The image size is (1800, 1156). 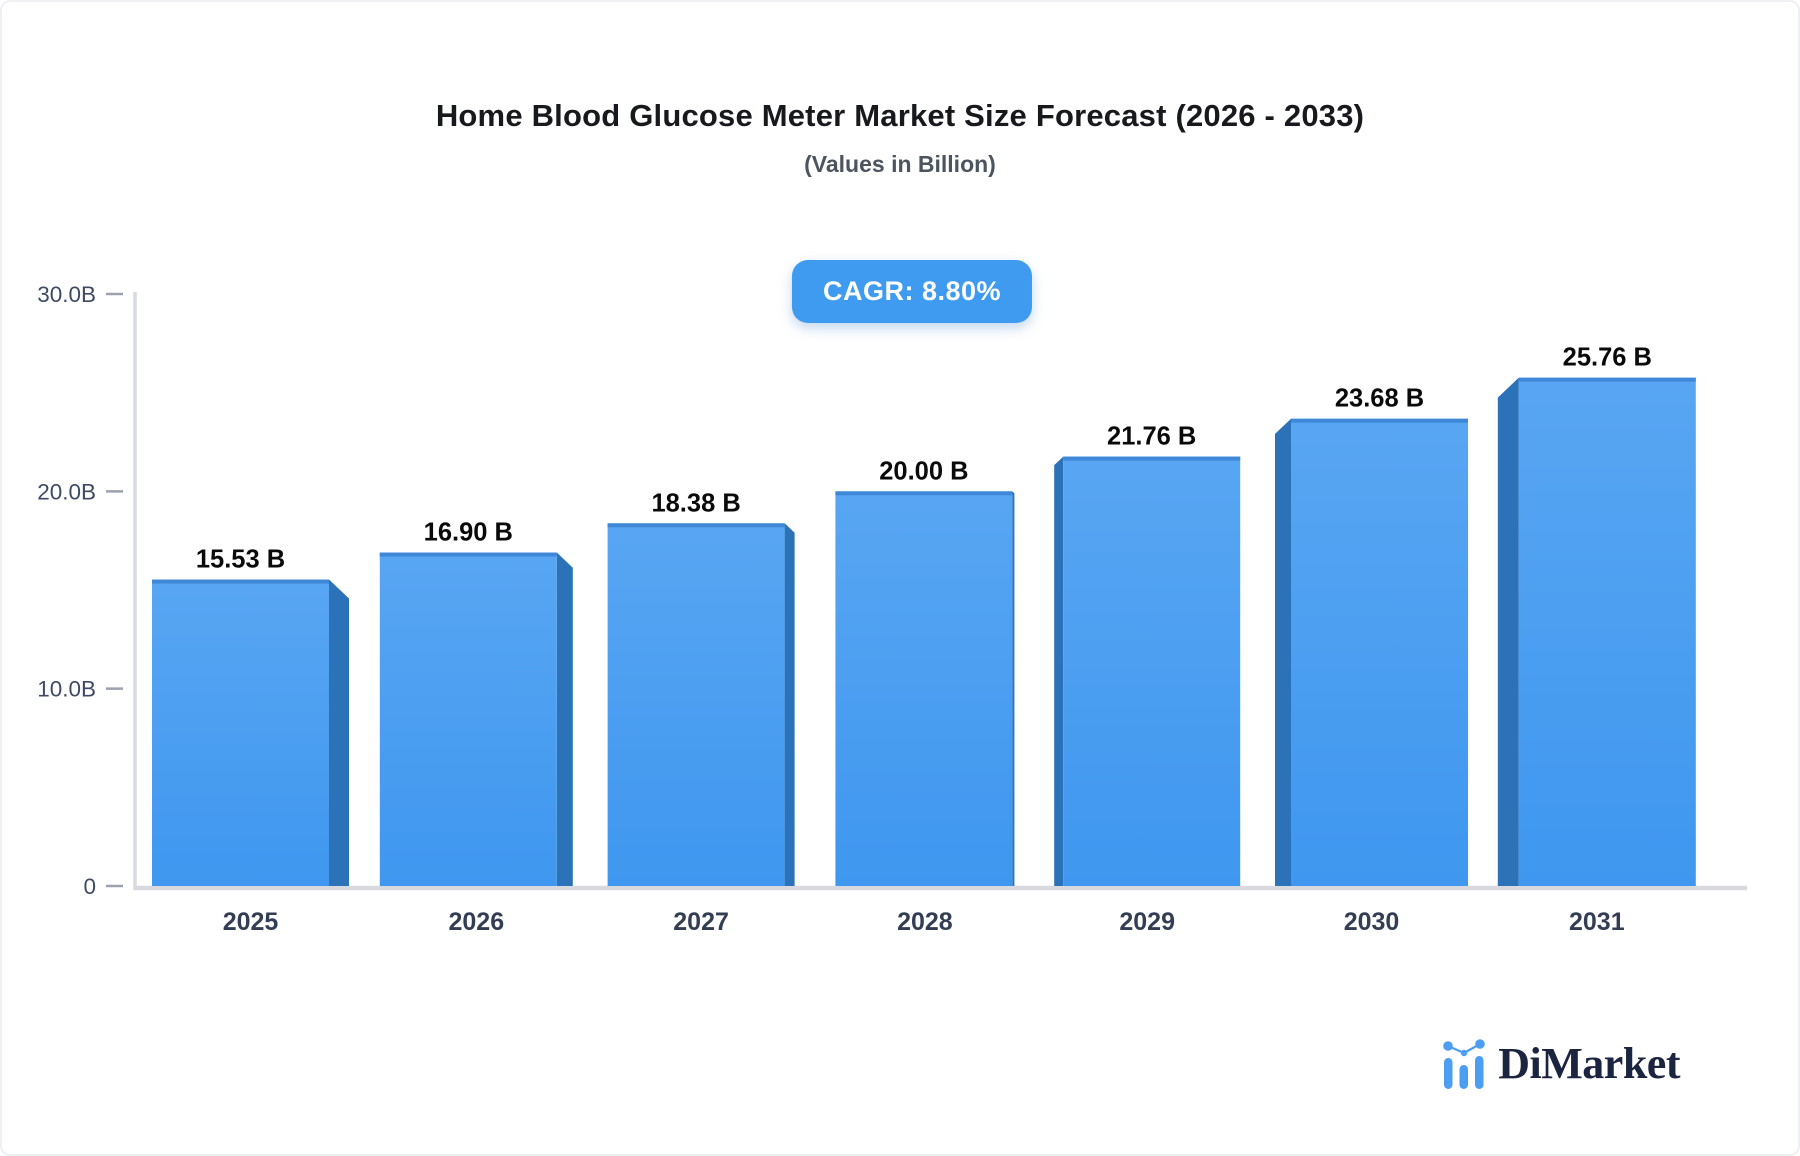 What do you see at coordinates (696, 704) in the screenshot?
I see `bar-2027` at bounding box center [696, 704].